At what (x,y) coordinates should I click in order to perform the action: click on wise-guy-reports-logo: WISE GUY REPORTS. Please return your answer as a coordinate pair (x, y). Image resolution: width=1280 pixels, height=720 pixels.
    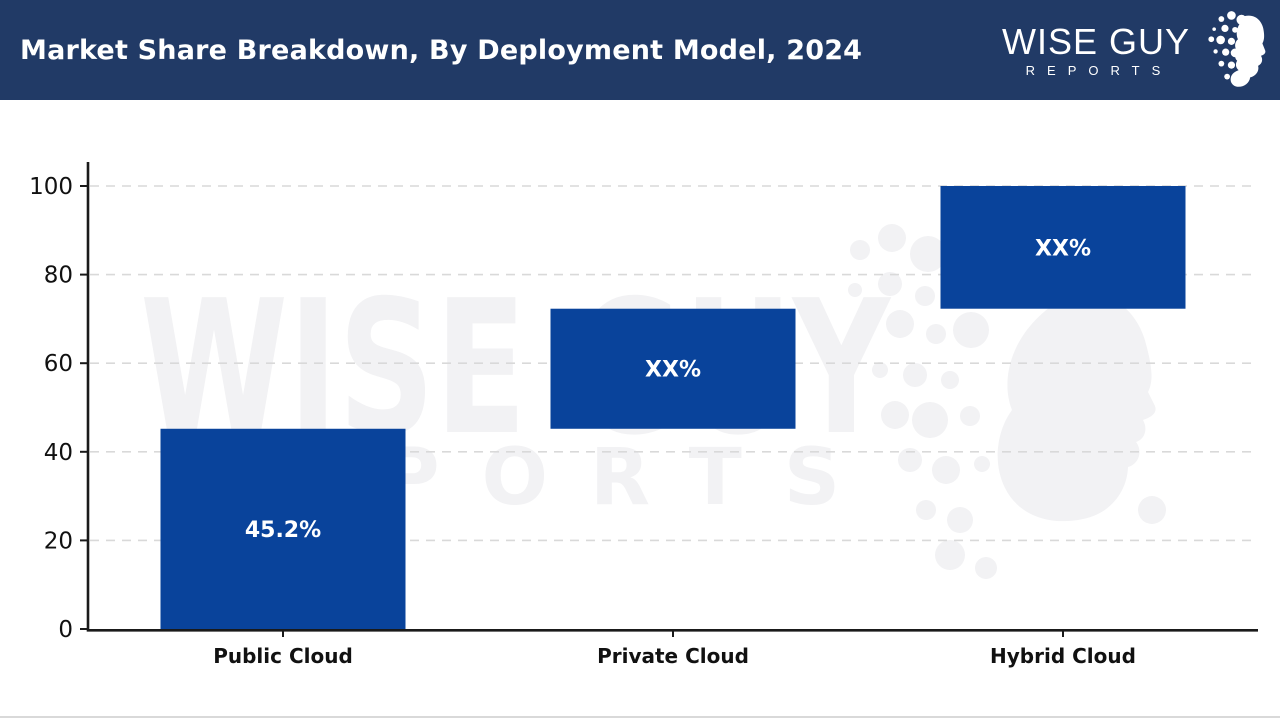
    Looking at the image, I should click on (1134, 50).